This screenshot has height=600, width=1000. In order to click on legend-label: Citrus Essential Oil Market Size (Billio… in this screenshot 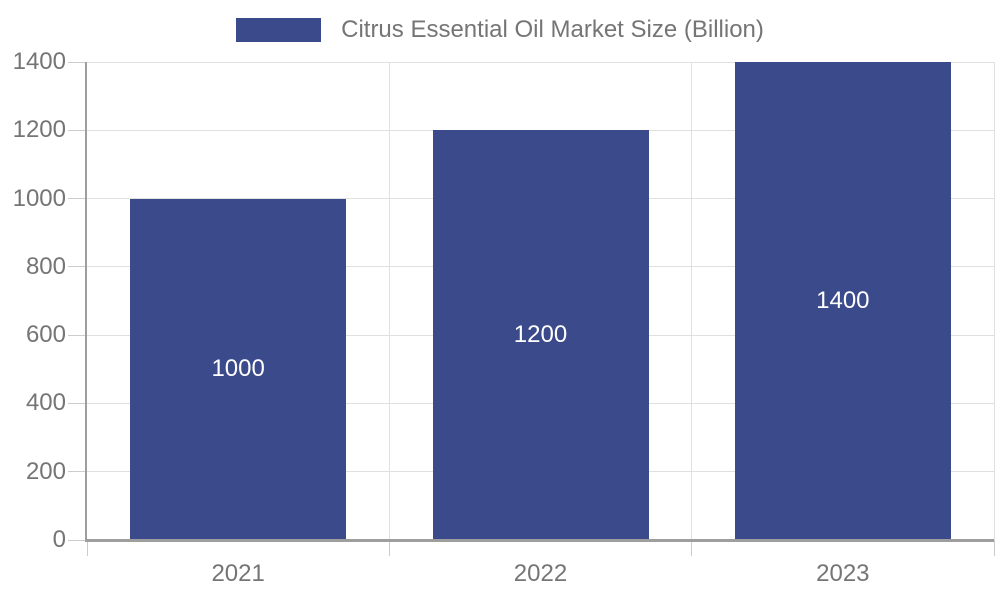, I will do `click(552, 29)`.